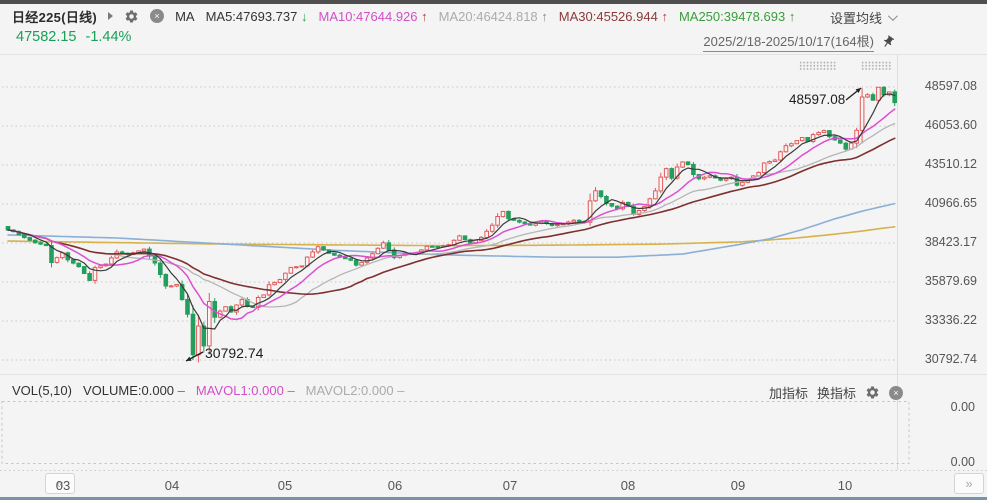 The image size is (987, 500). I want to click on price-row: 47582.15 -1.44%, so click(73, 37).